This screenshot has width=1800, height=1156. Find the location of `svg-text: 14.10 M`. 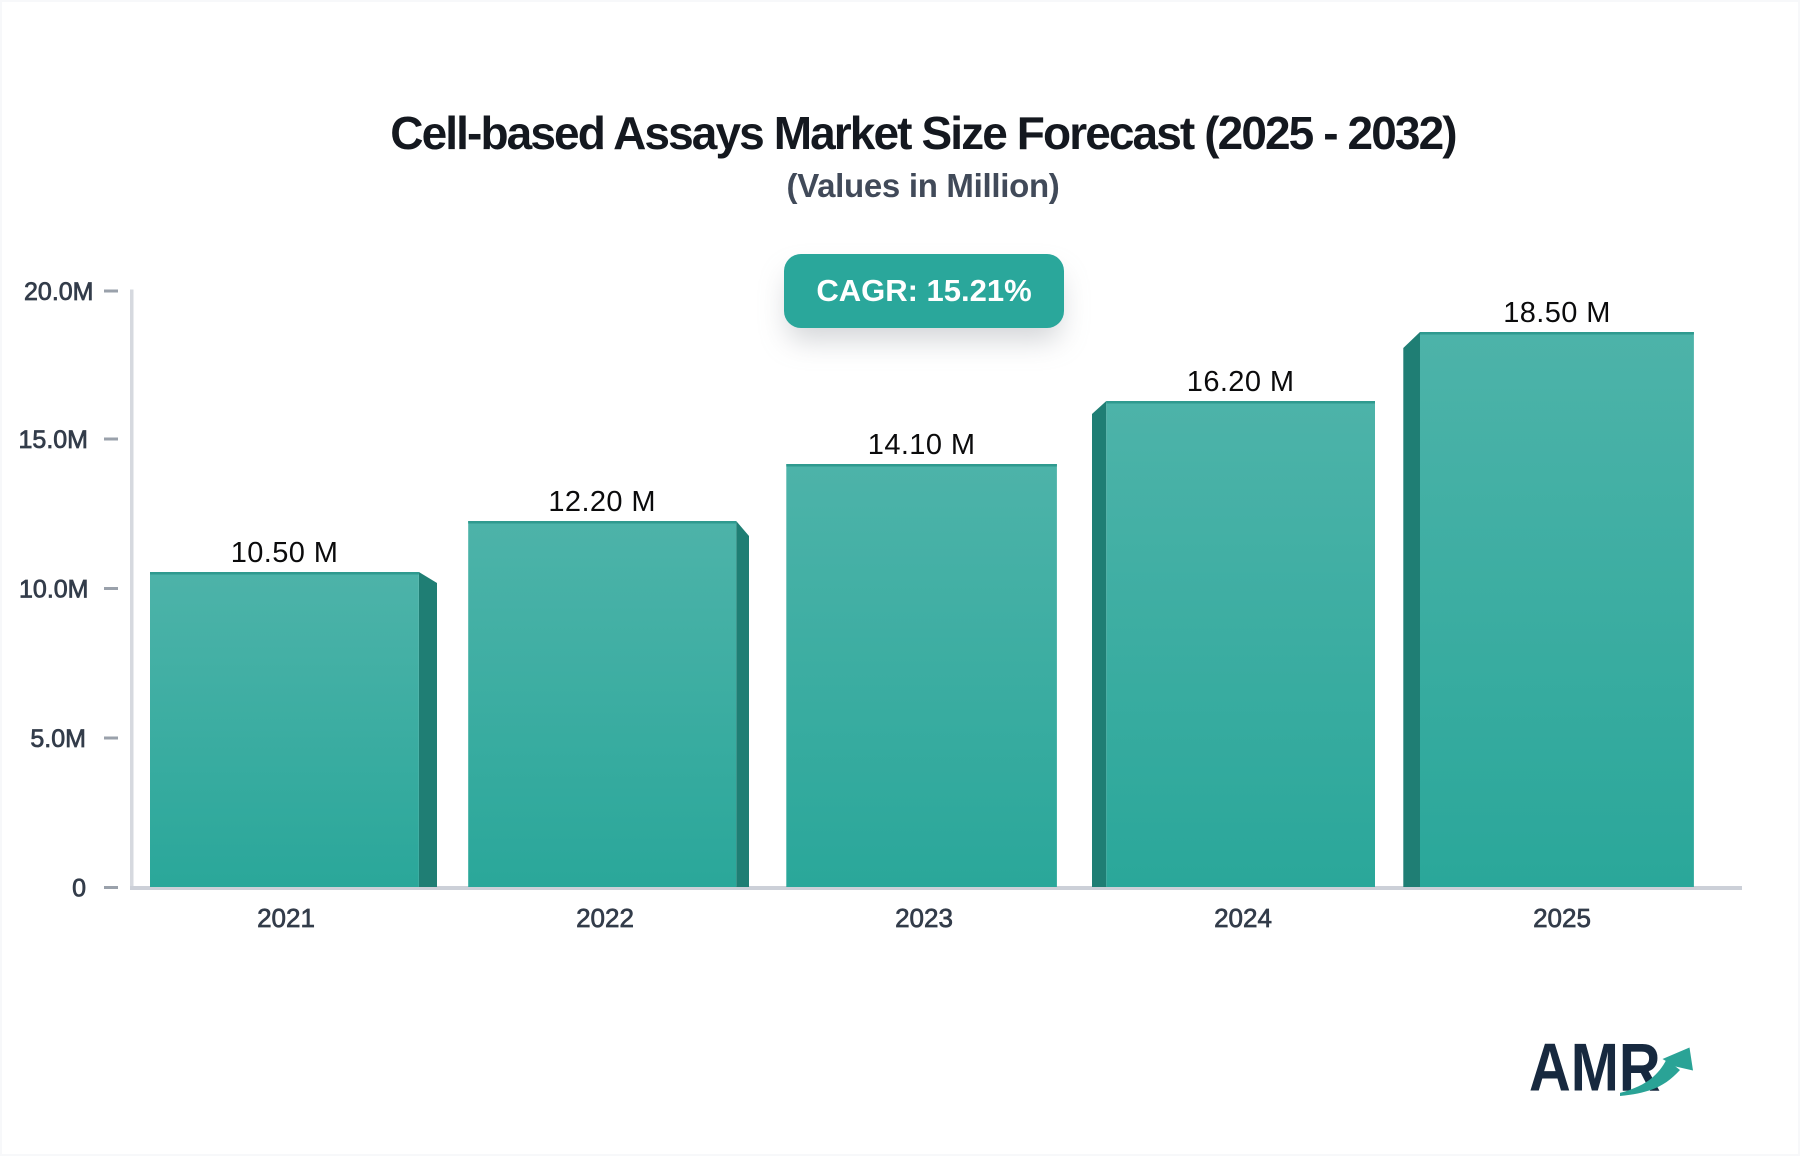

svg-text: 14.10 M is located at coordinates (922, 445).